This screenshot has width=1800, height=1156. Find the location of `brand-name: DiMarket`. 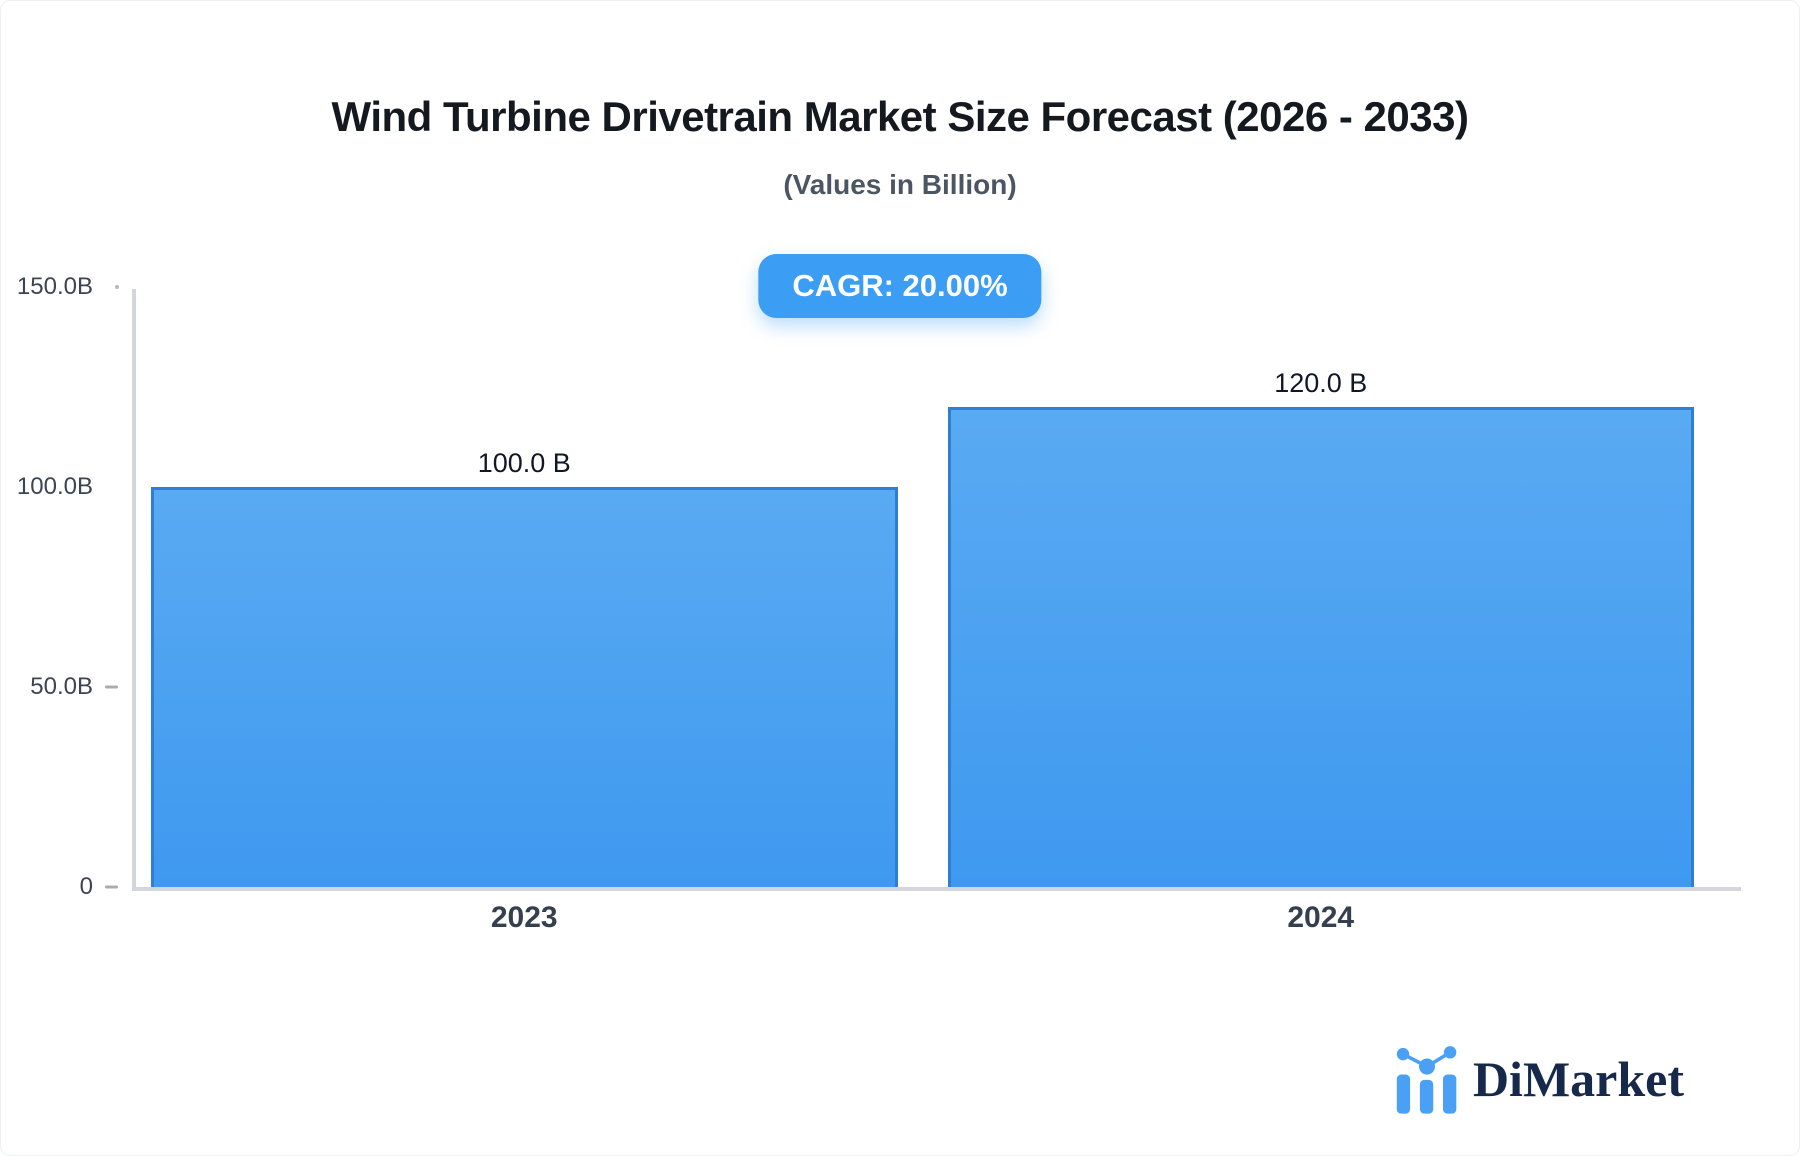

brand-name: DiMarket is located at coordinates (1578, 1079).